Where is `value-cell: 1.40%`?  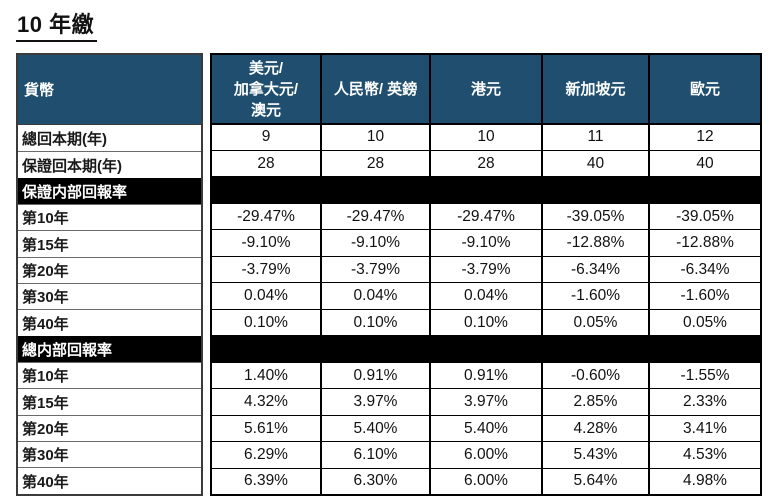
value-cell: 1.40% is located at coordinates (266, 375).